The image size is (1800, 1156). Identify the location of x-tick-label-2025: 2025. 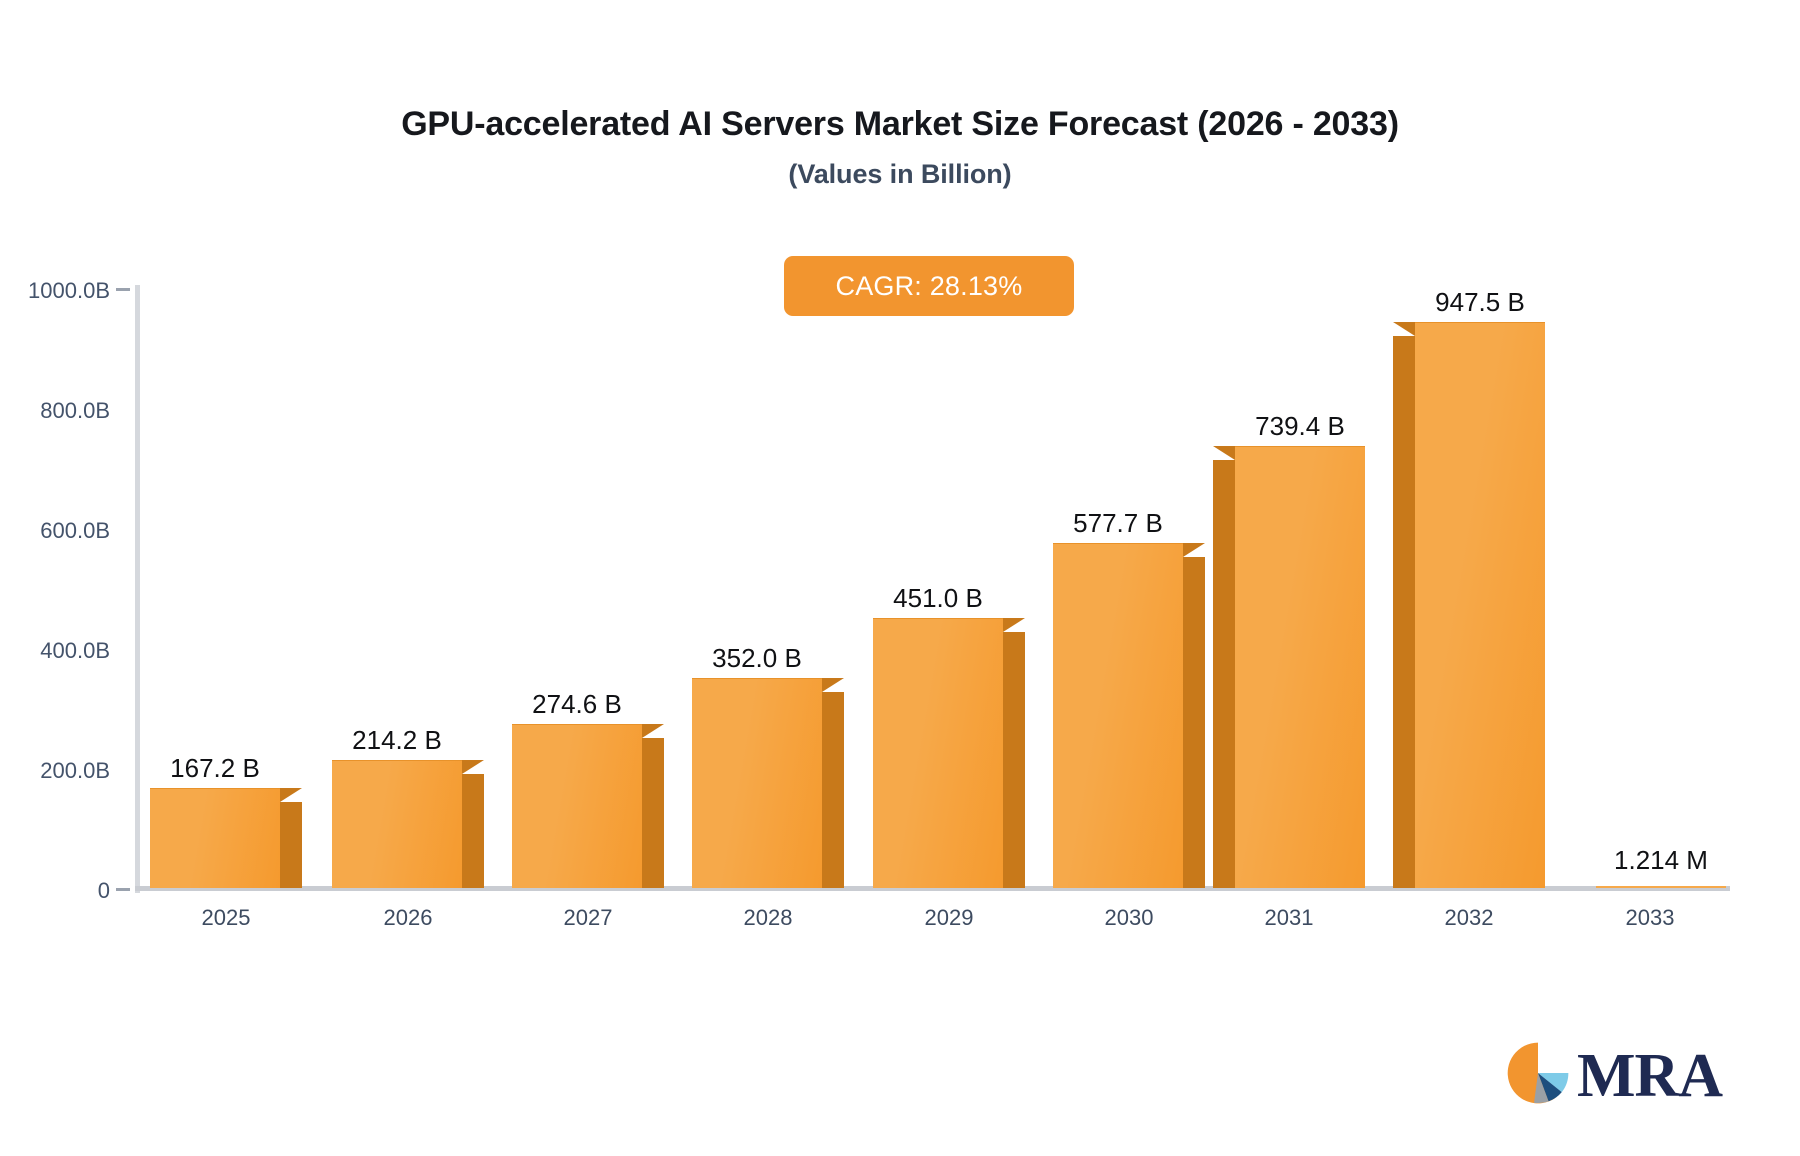
(226, 917).